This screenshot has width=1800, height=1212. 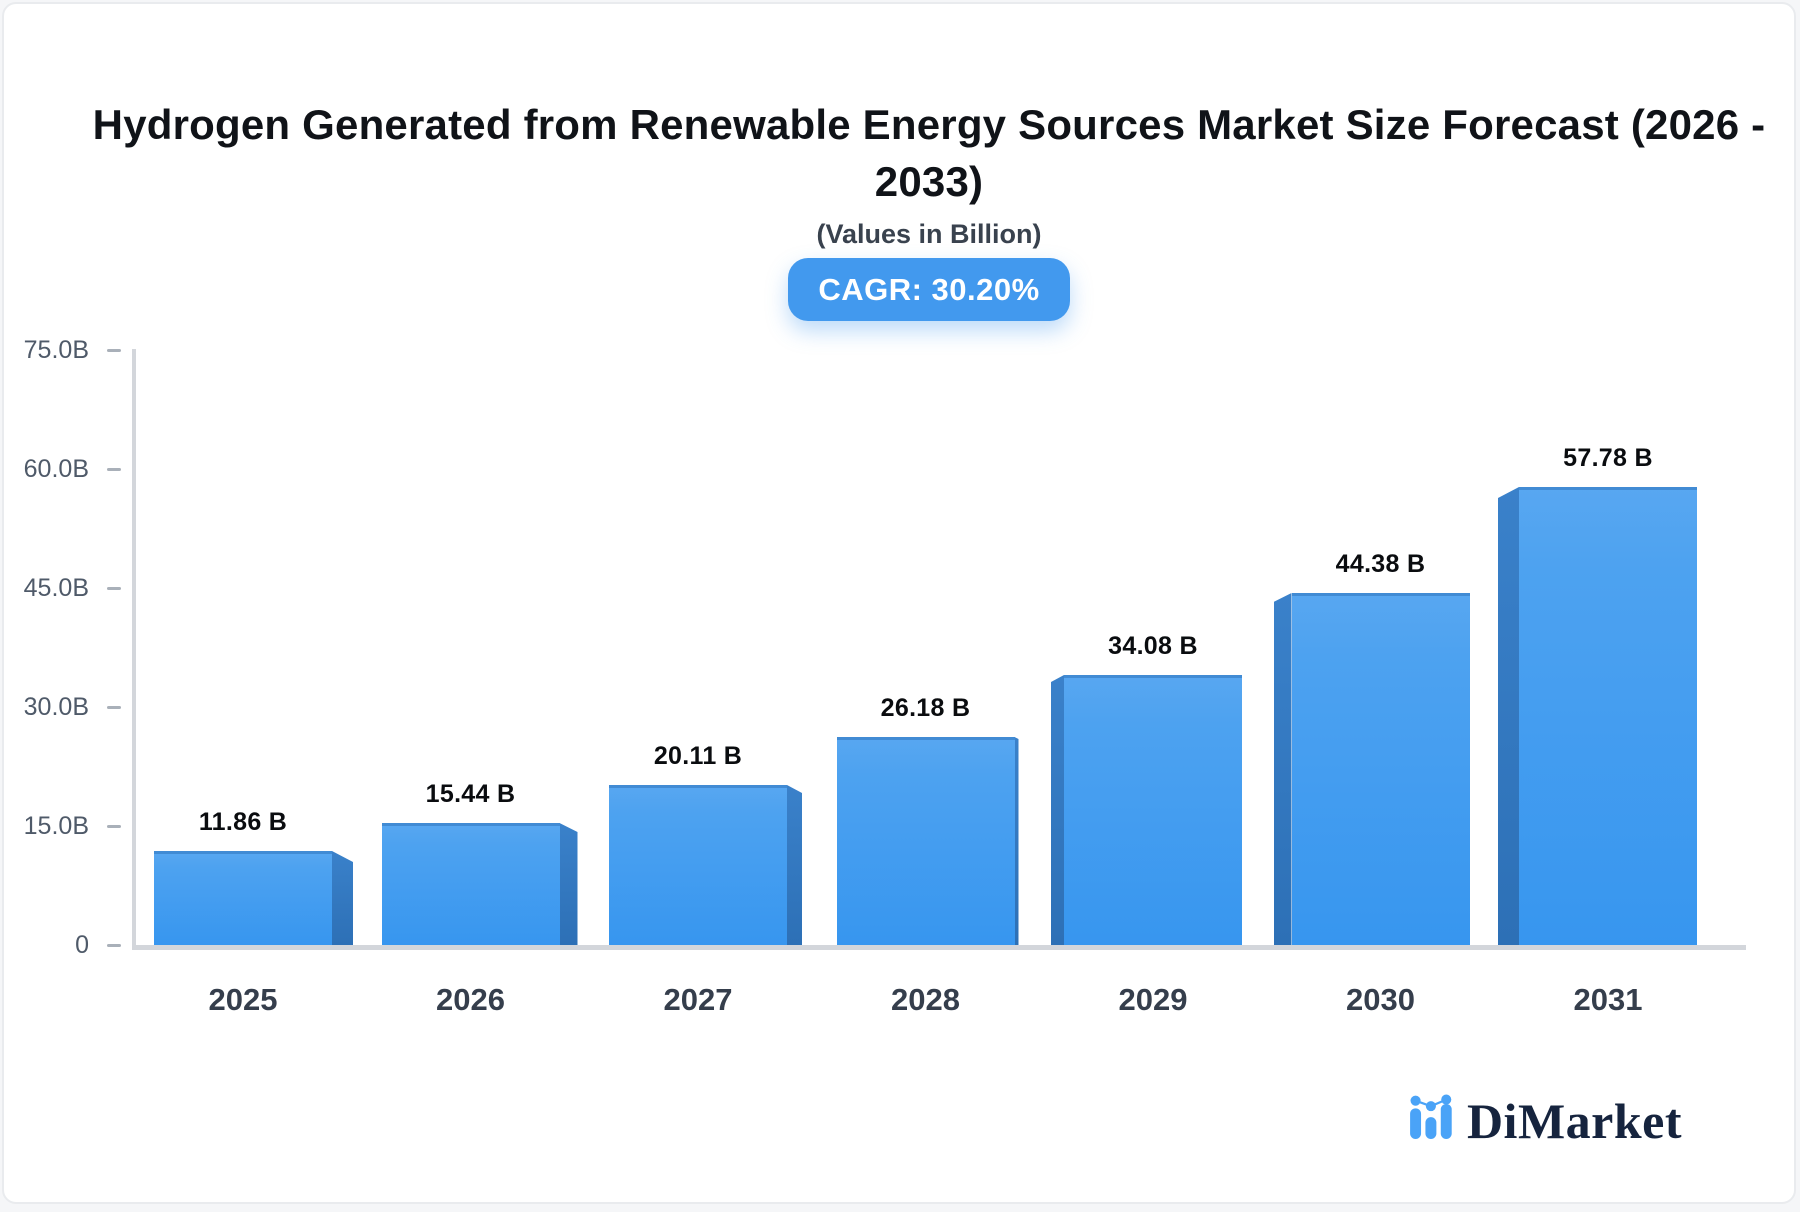 I want to click on x-axis-category-label: 2028, so click(x=925, y=999).